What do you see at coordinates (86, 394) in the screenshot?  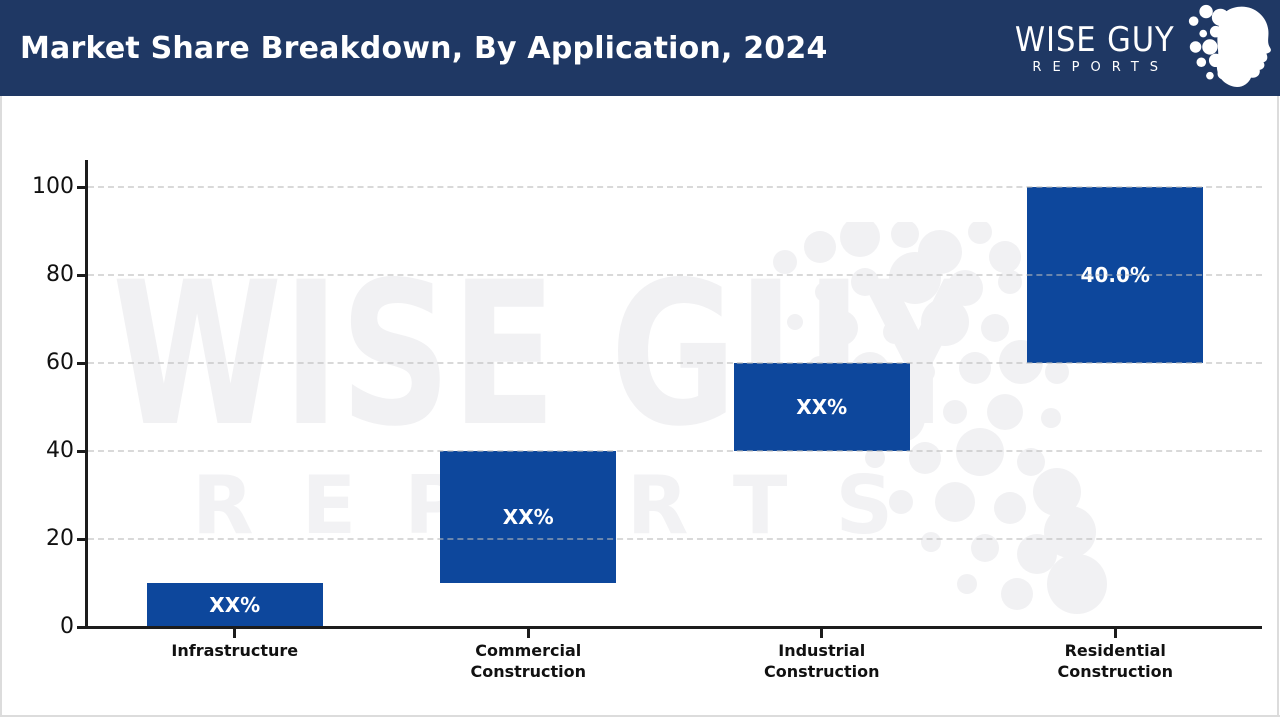 I see `y-axis-line` at bounding box center [86, 394].